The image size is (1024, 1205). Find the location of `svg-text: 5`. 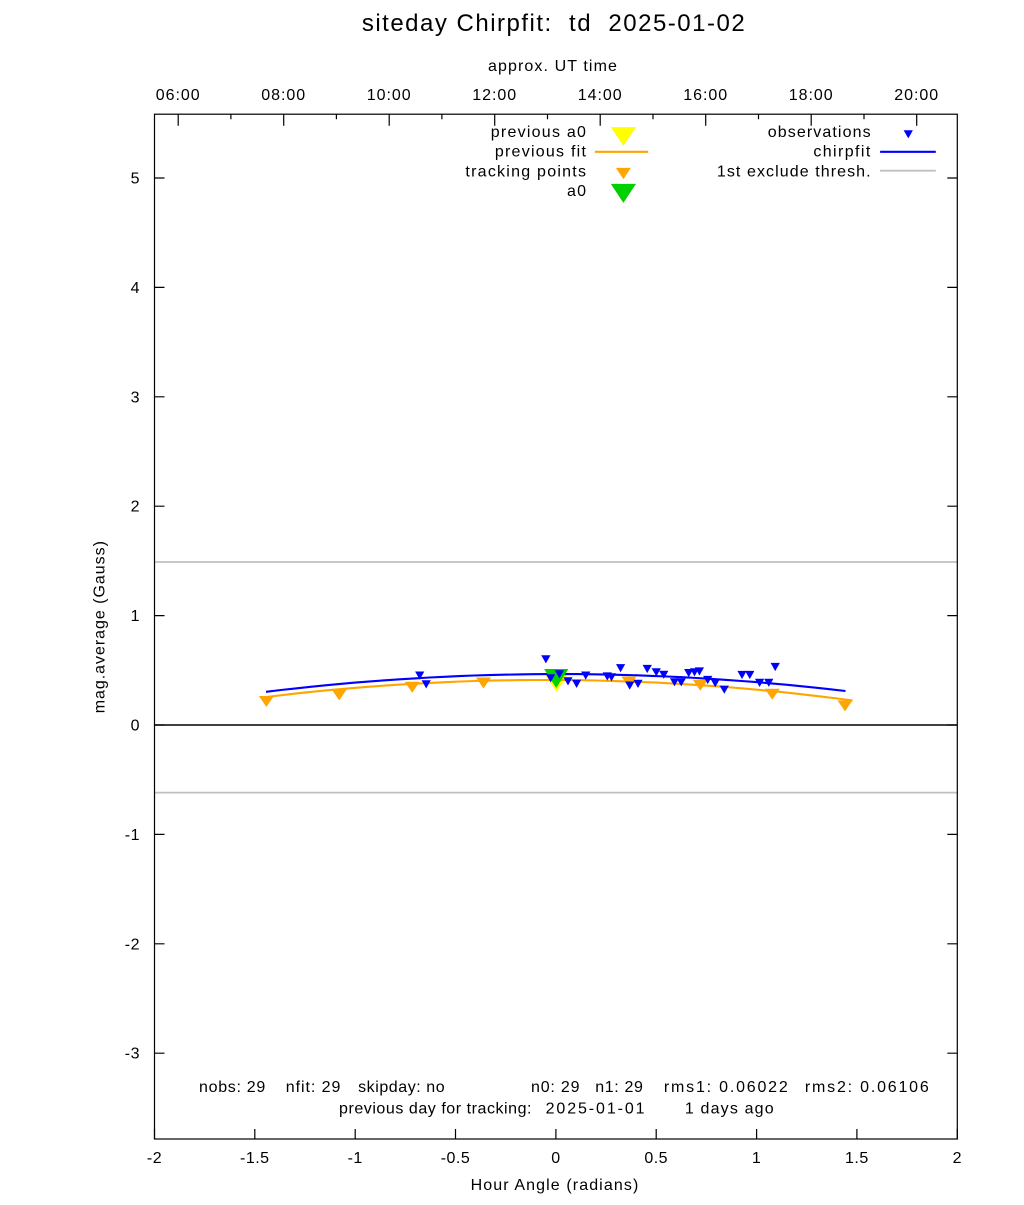

svg-text: 5 is located at coordinates (135, 179).